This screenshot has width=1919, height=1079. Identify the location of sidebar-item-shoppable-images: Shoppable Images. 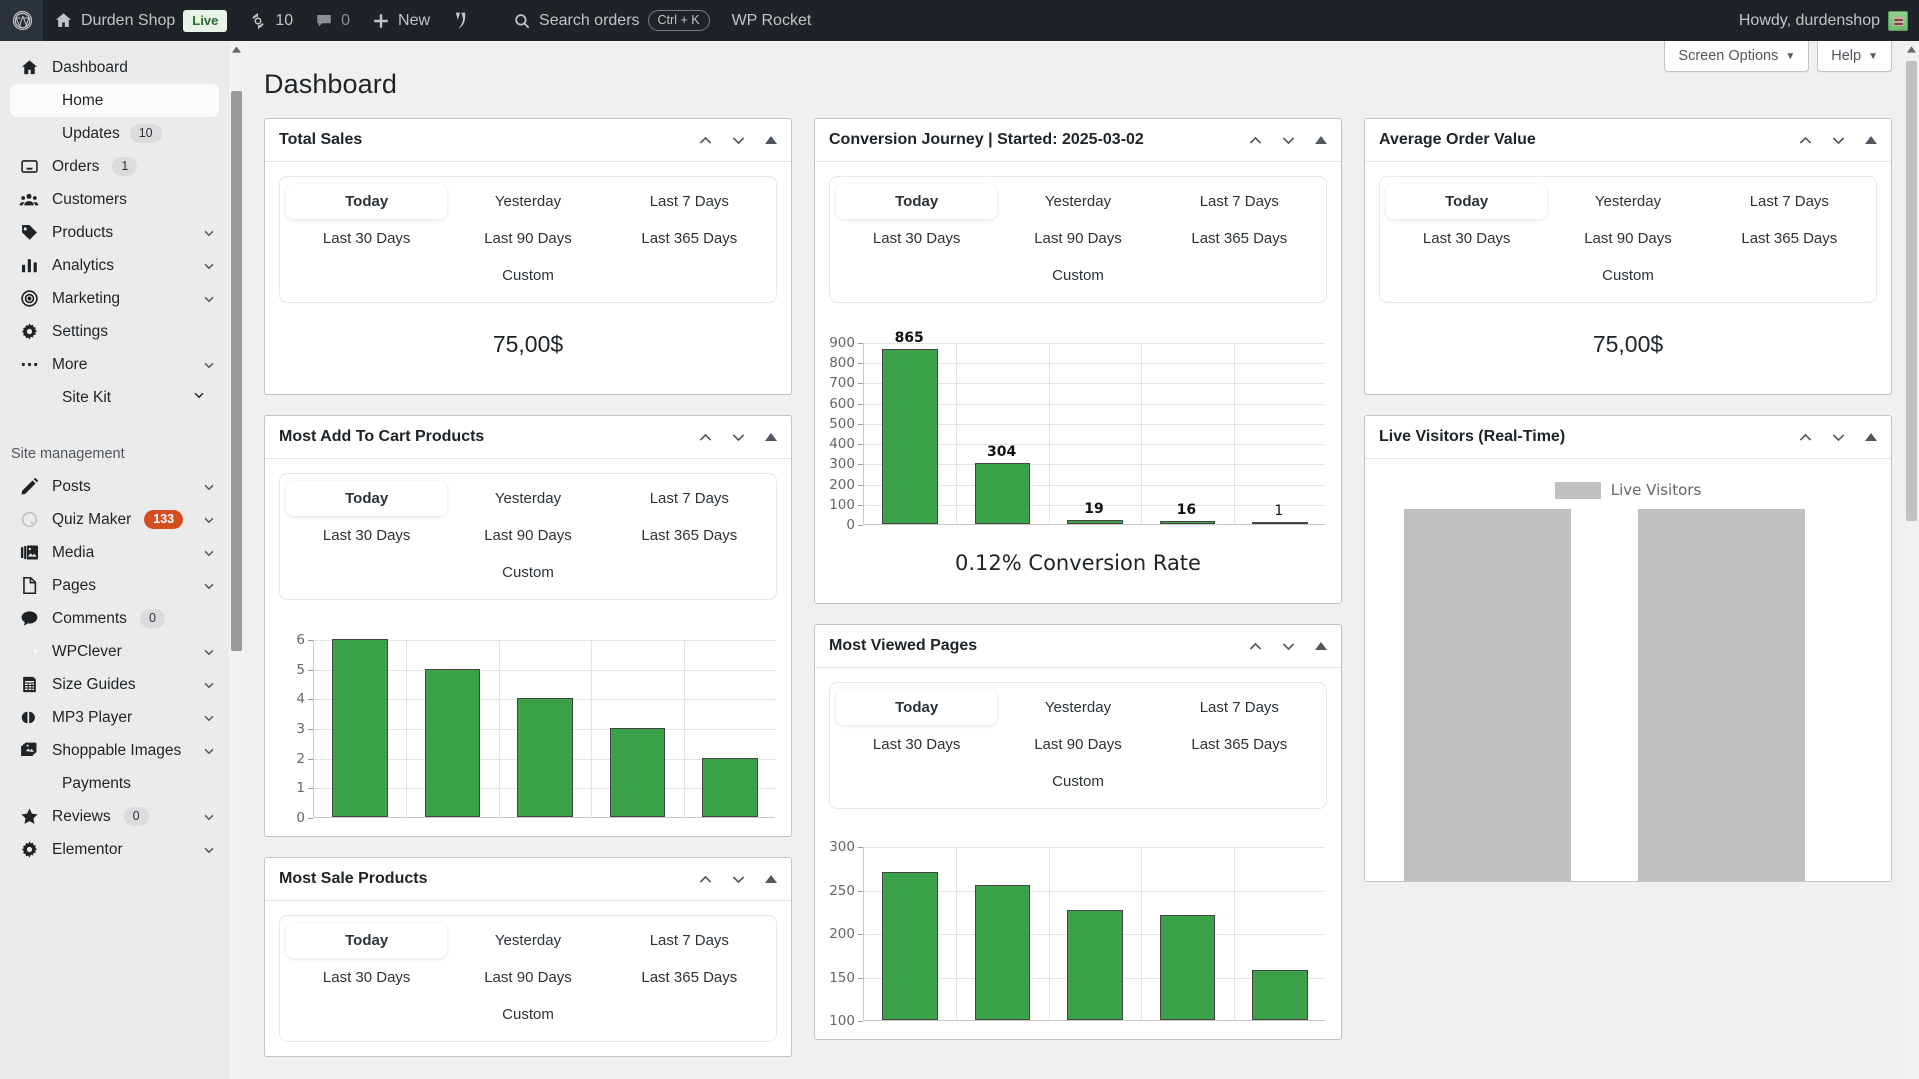
(114, 750).